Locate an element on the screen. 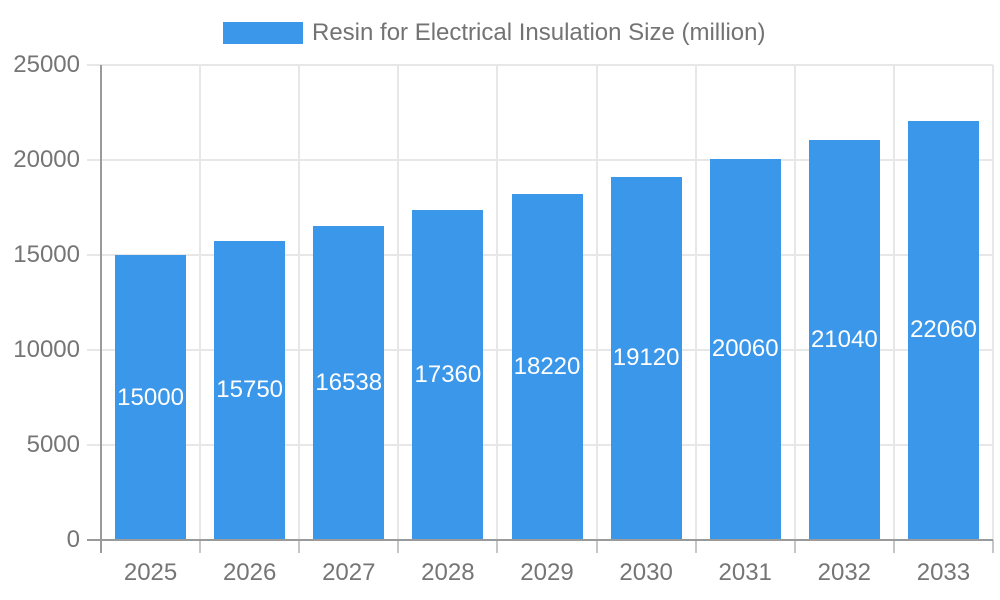 This screenshot has height=600, width=1000. y-axis-tick-label: 10000 is located at coordinates (46, 349).